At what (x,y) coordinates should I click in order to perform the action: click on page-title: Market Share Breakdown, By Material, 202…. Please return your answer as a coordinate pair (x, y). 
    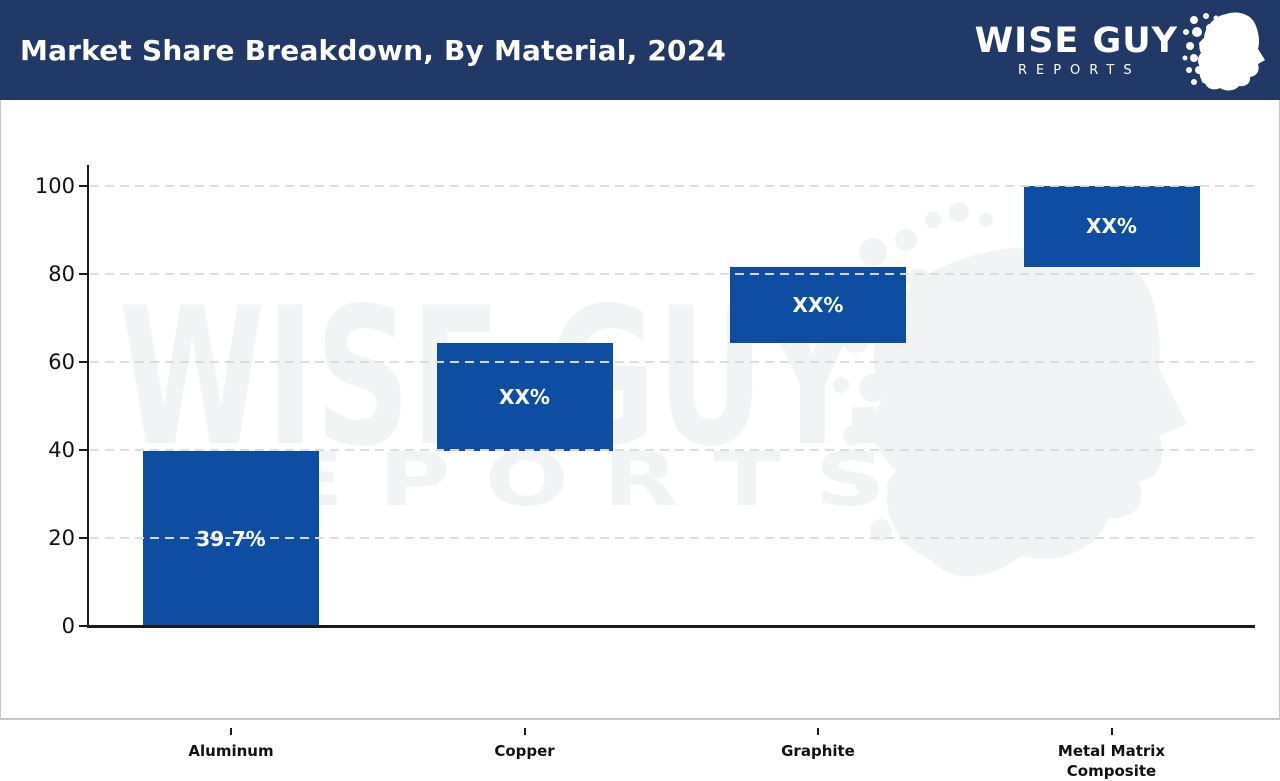
    Looking at the image, I should click on (373, 50).